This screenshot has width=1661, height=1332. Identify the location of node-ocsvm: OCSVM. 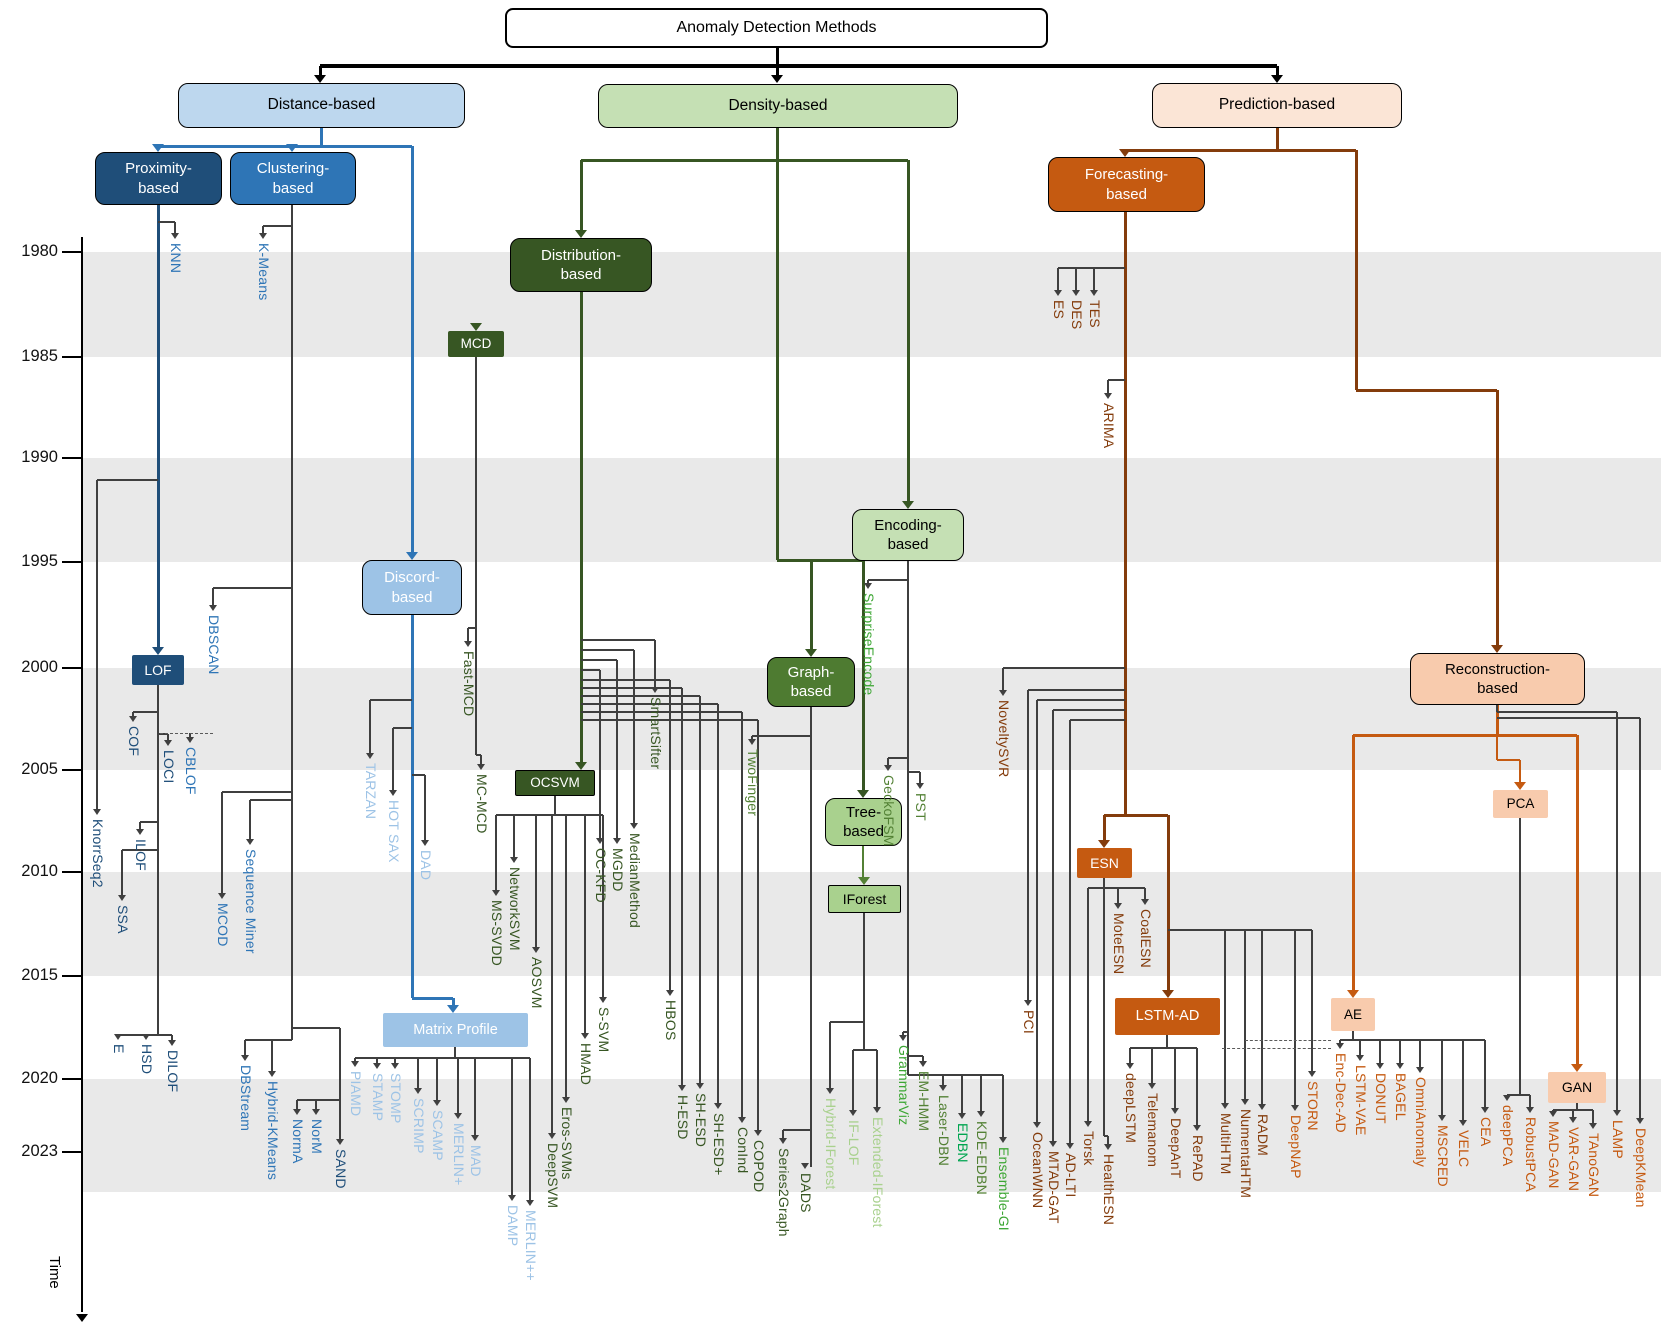
(555, 783).